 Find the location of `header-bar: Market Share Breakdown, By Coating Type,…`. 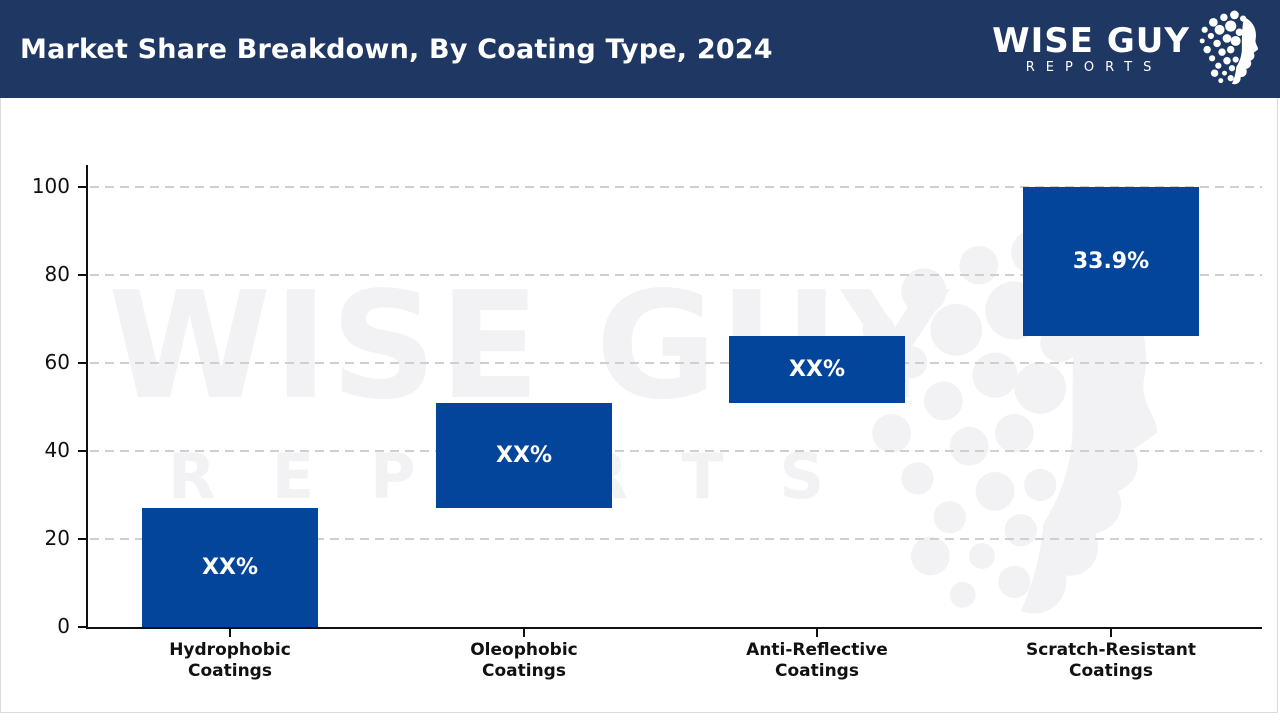

header-bar: Market Share Breakdown, By Coating Type,… is located at coordinates (640, 49).